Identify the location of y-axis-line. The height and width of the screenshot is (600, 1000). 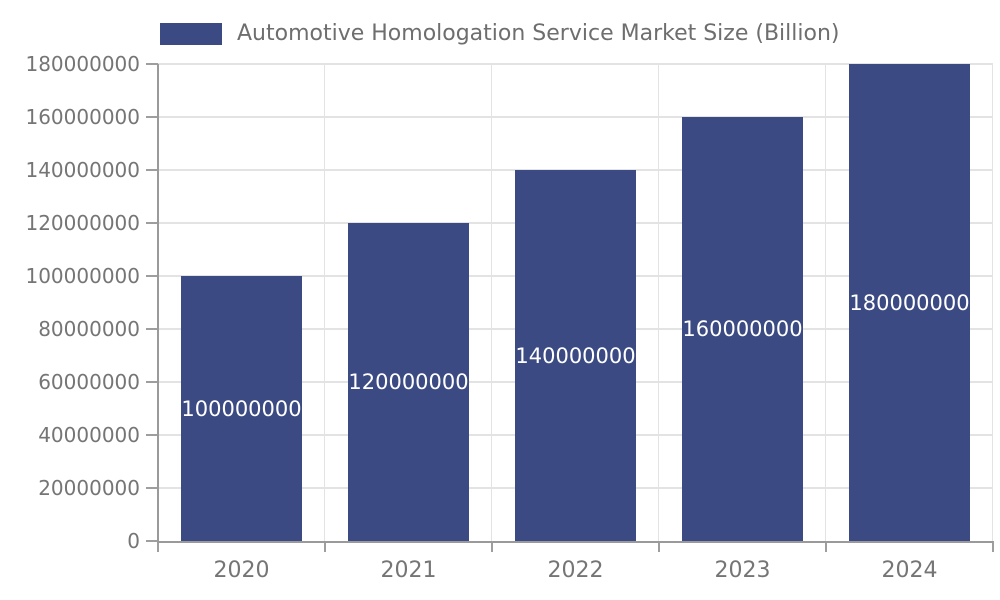
(158, 302).